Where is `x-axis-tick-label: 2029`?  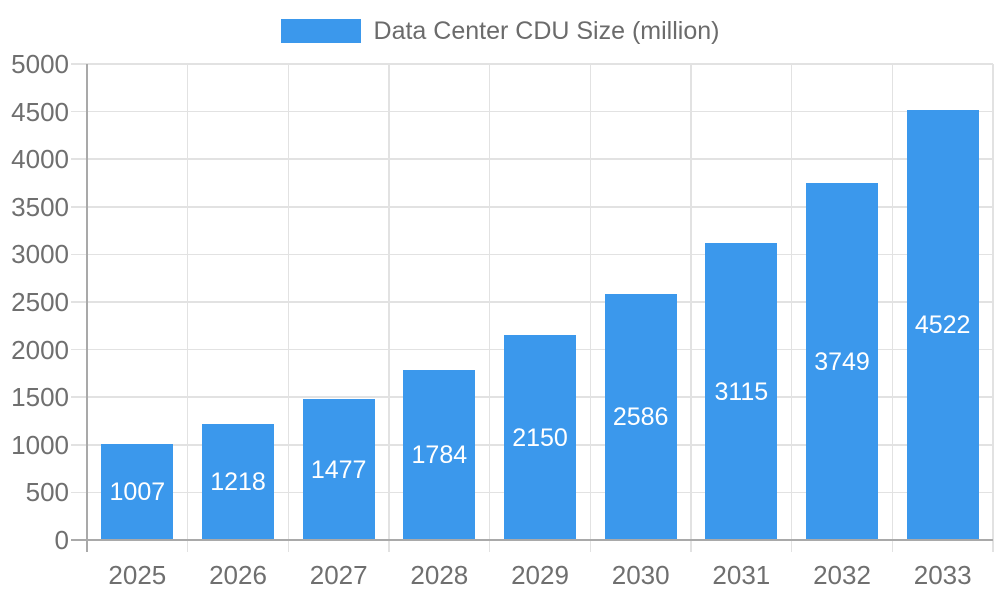
x-axis-tick-label: 2029 is located at coordinates (540, 575).